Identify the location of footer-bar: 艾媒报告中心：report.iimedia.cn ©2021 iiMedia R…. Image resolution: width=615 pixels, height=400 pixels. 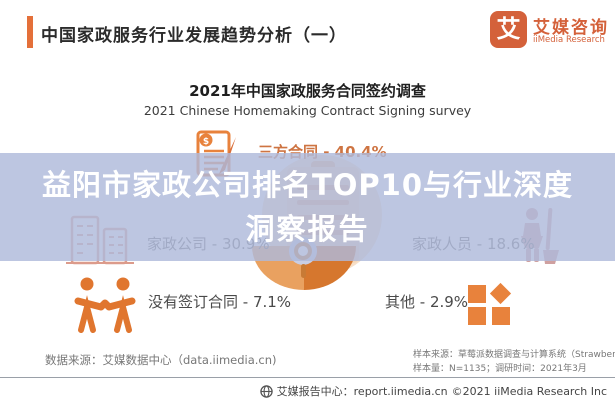
(433, 391).